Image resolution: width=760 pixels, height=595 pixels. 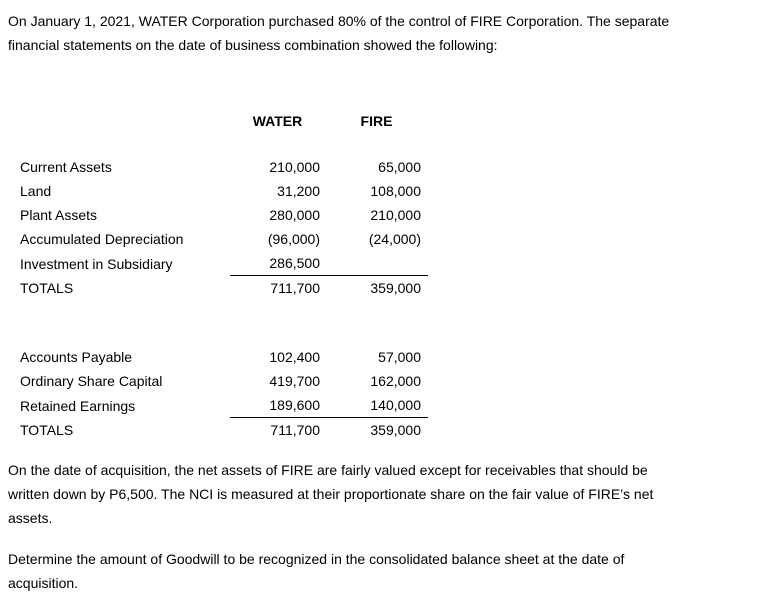 What do you see at coordinates (399, 357) in the screenshot?
I see `fire-value: 57,000` at bounding box center [399, 357].